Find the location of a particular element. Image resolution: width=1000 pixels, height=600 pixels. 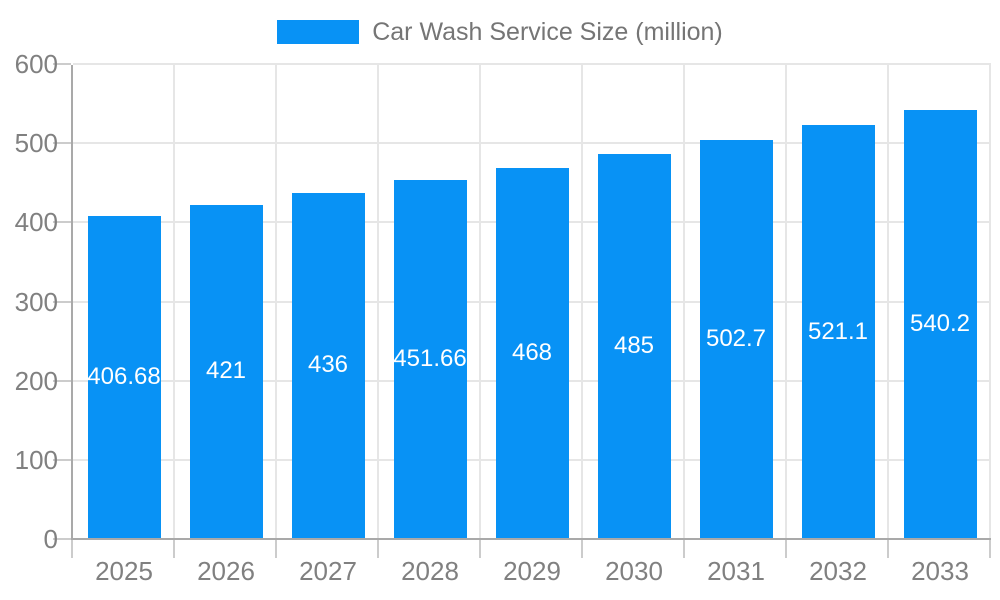

legend-label: Car Wash Service Size (million) is located at coordinates (547, 32).